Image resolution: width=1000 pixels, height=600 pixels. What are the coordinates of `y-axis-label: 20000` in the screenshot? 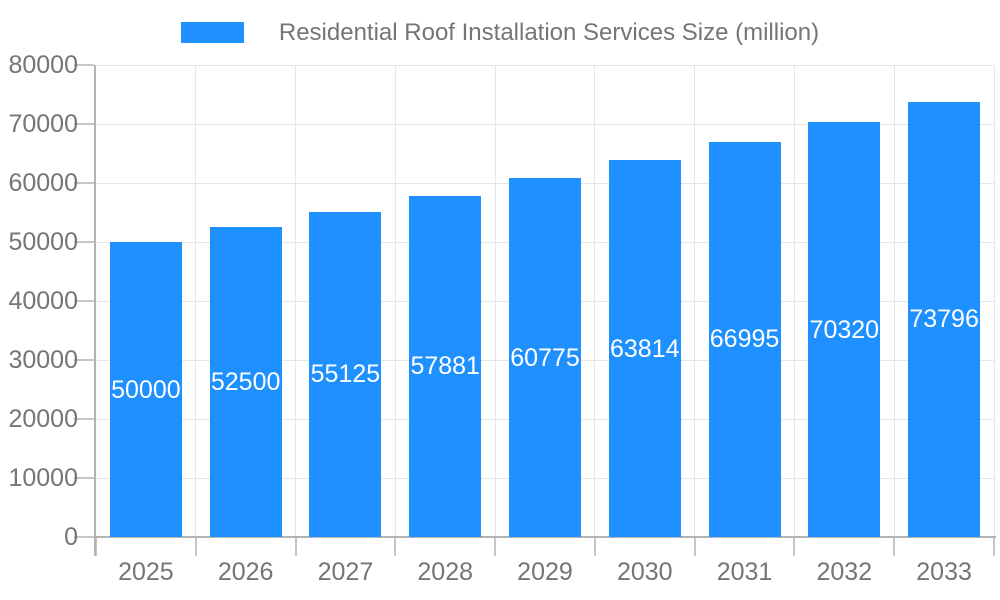 It's located at (43, 419).